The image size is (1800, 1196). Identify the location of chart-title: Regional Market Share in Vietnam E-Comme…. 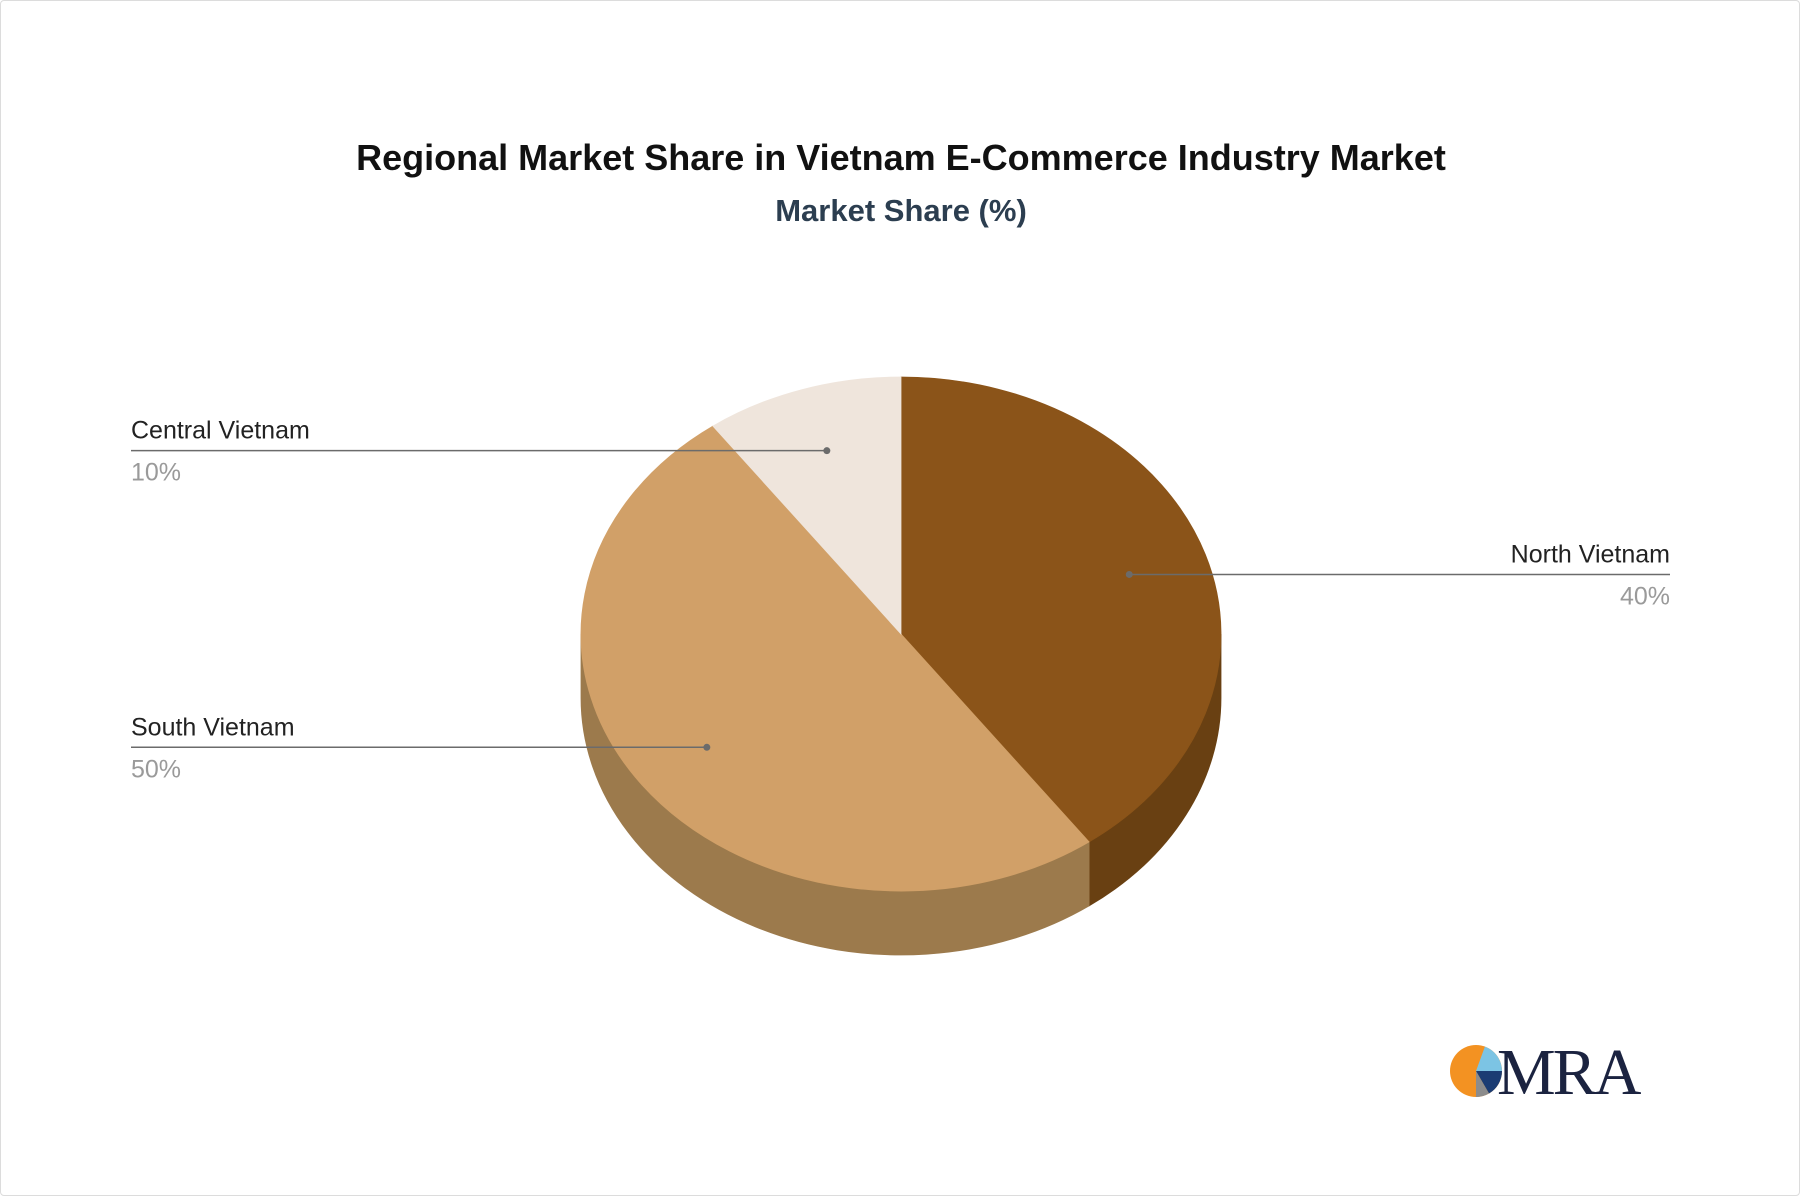
(901, 157).